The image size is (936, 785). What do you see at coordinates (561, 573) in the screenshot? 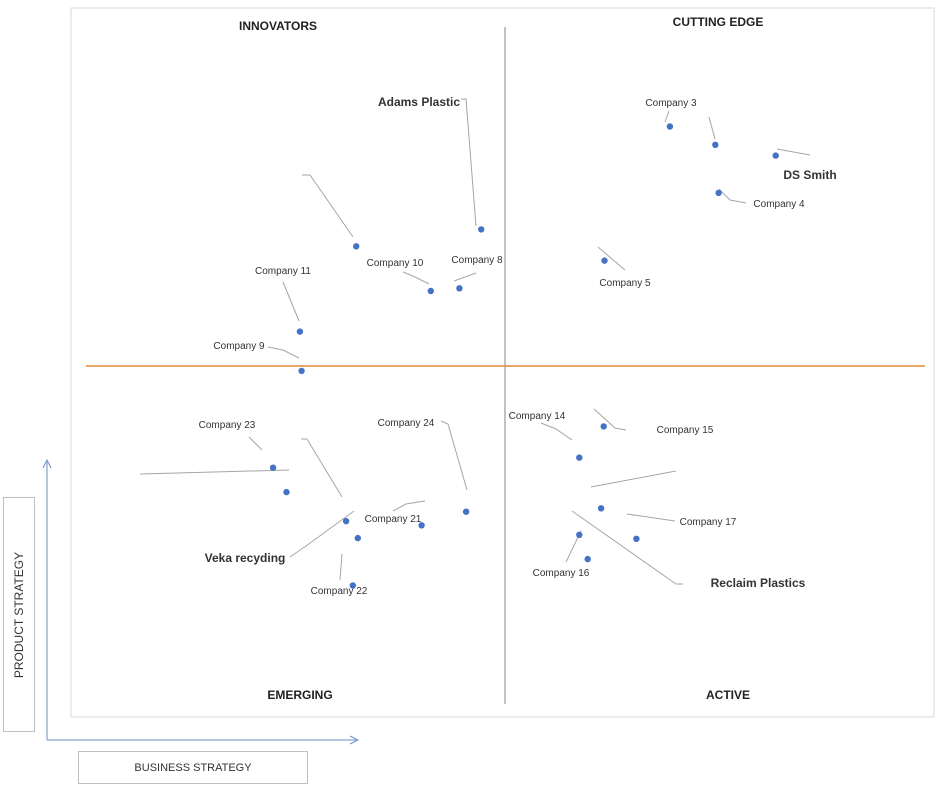
I see `point-label-company-16: Company 16` at bounding box center [561, 573].